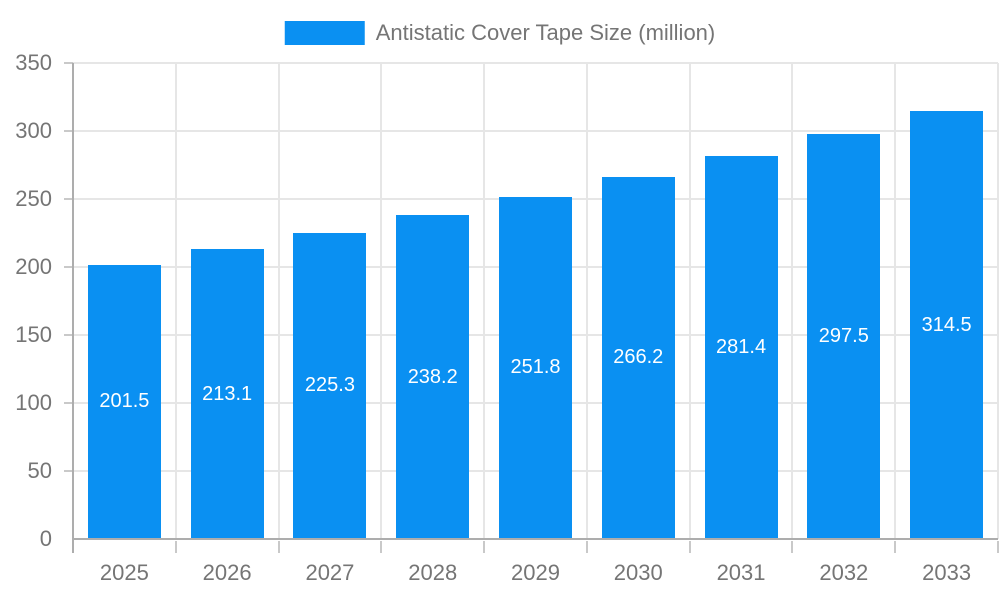 This screenshot has height=600, width=1000. Describe the element at coordinates (33, 266) in the screenshot. I see `y-axis-label: 200` at that location.